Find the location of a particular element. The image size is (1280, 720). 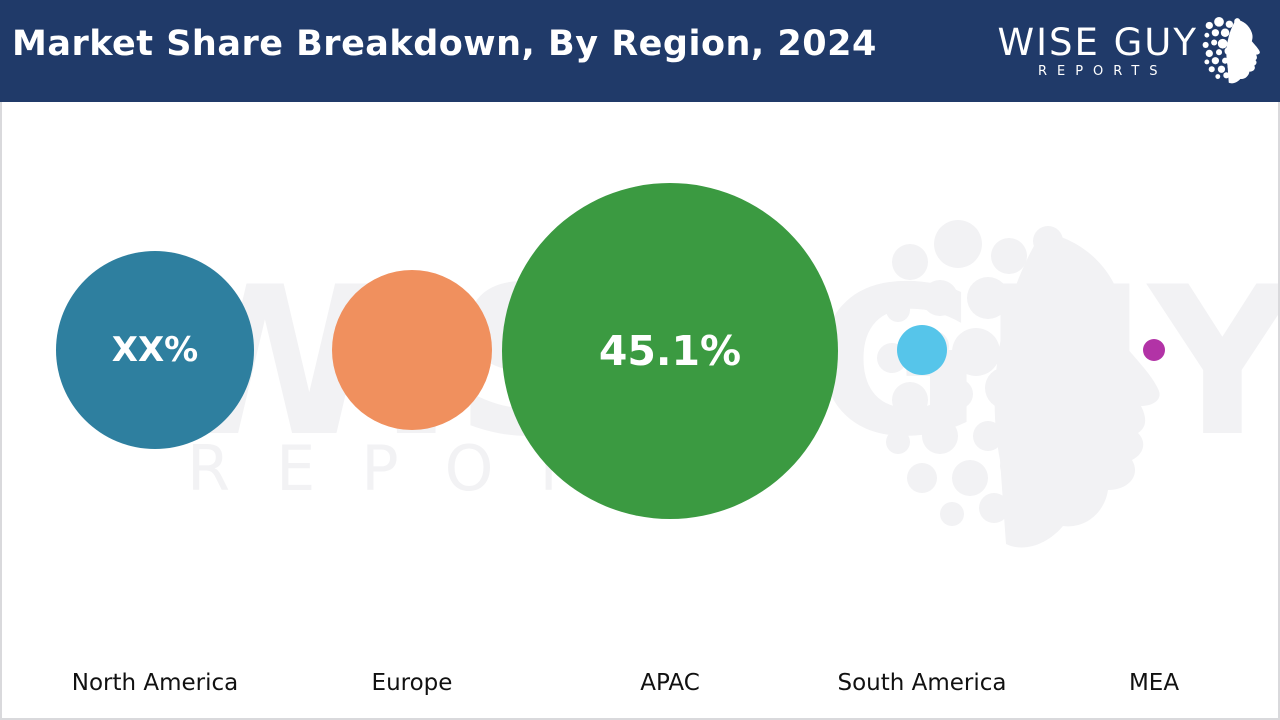

wiseguy-face-icon is located at coordinates (1231, 50).